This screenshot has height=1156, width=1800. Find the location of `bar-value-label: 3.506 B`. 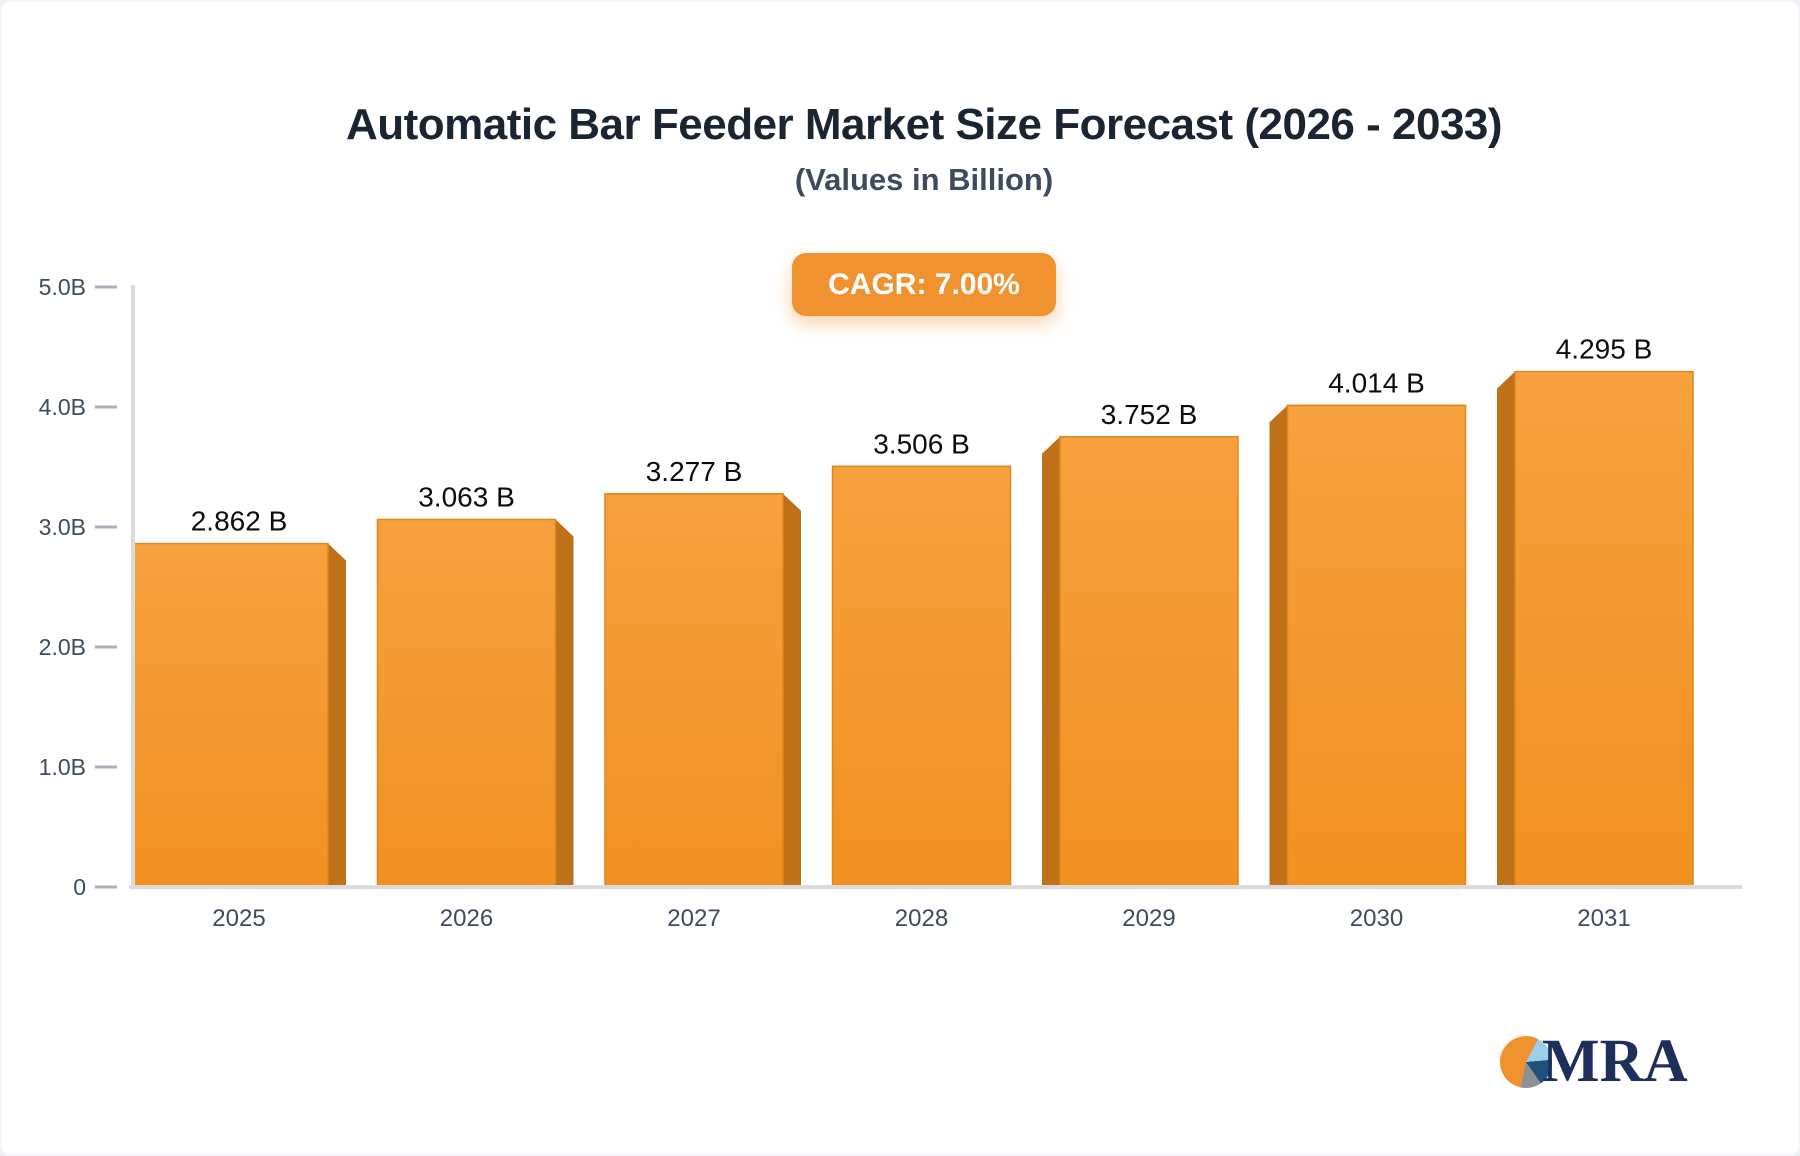

bar-value-label: 3.506 B is located at coordinates (921, 443).